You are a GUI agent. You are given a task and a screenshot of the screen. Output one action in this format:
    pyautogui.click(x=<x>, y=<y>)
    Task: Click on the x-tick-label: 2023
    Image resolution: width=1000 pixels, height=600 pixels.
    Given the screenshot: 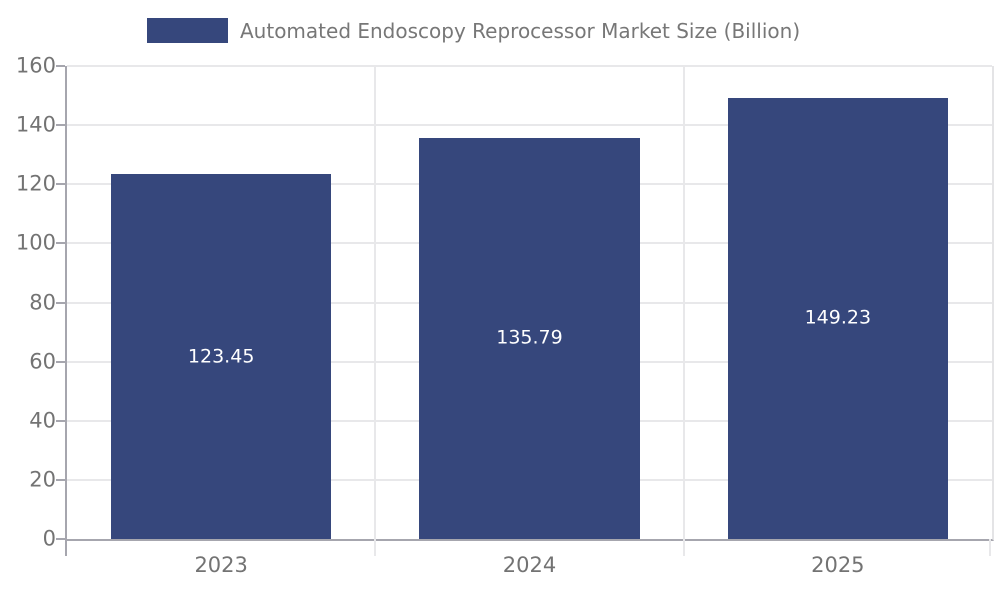 What is the action you would take?
    pyautogui.click(x=221, y=565)
    